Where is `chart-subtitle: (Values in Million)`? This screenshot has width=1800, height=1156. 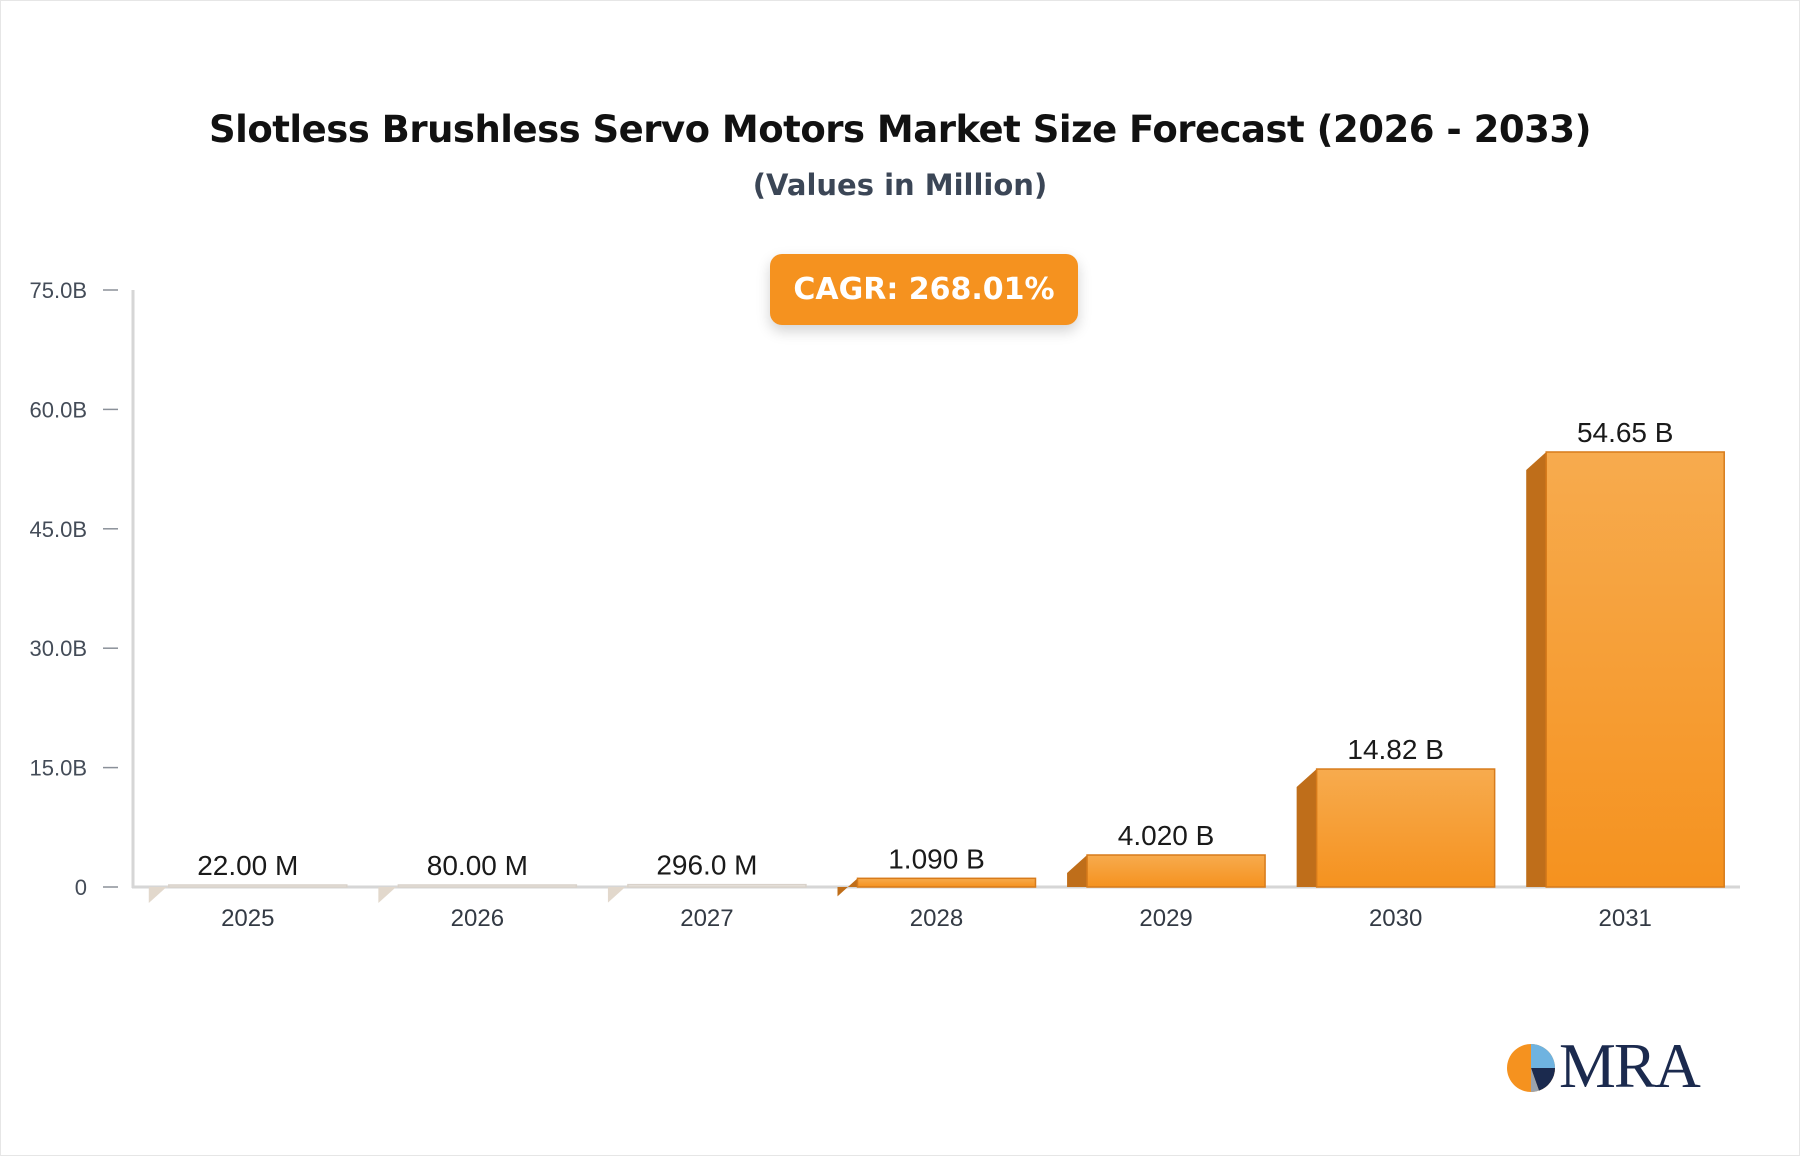 chart-subtitle: (Values in Million) is located at coordinates (900, 185).